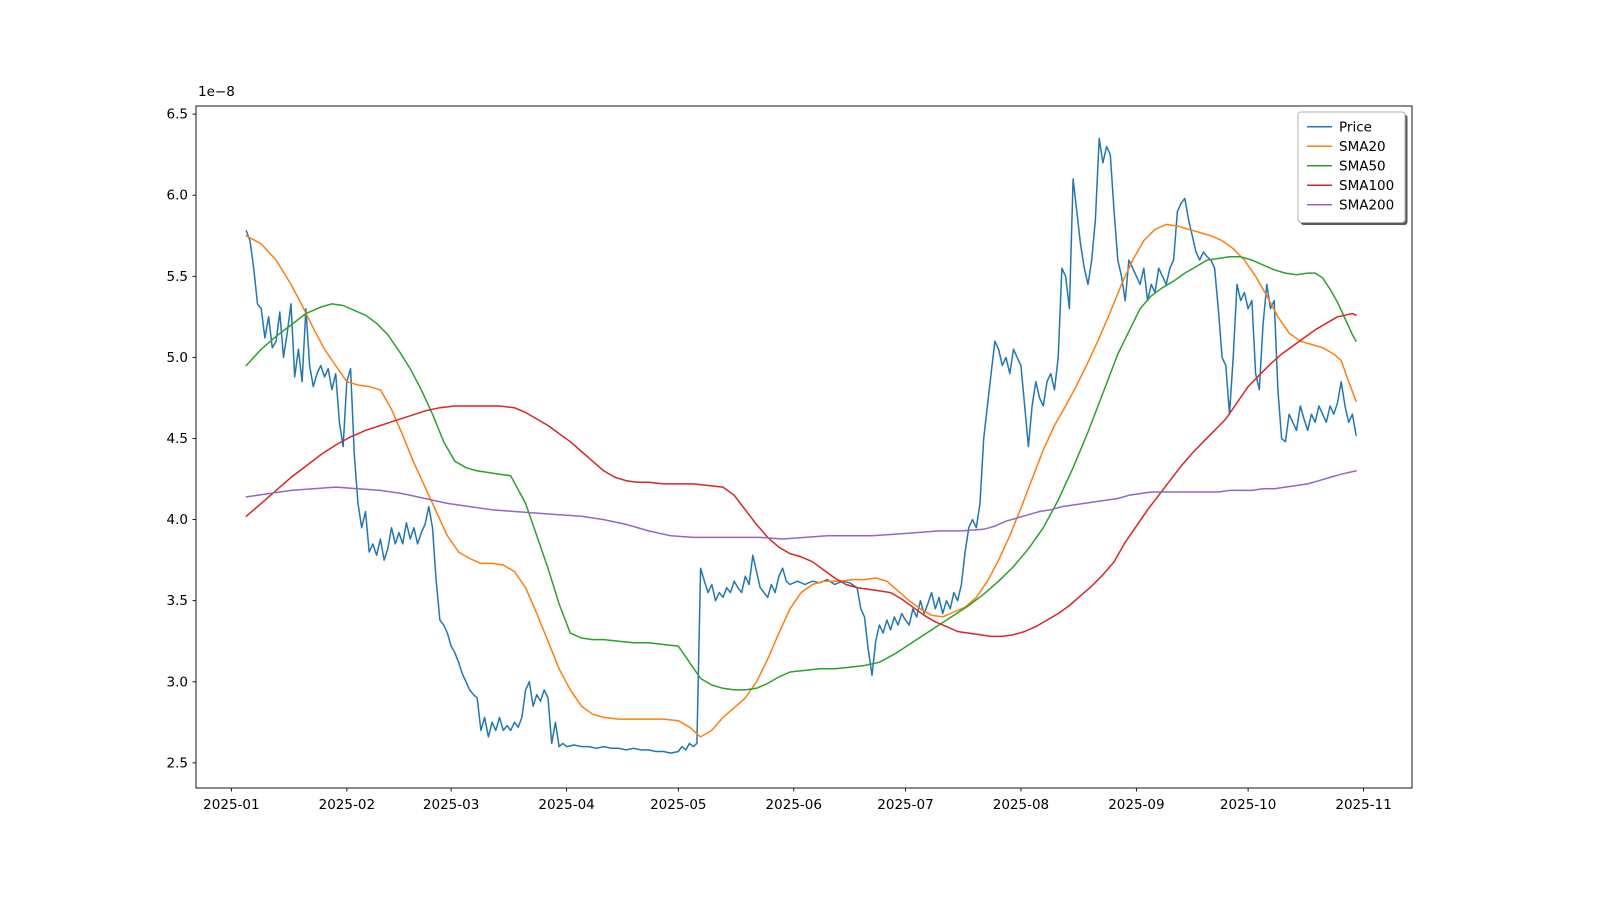 Image resolution: width=1600 pixels, height=904 pixels. What do you see at coordinates (794, 805) in the screenshot?
I see `x-tick-label: 2025-06` at bounding box center [794, 805].